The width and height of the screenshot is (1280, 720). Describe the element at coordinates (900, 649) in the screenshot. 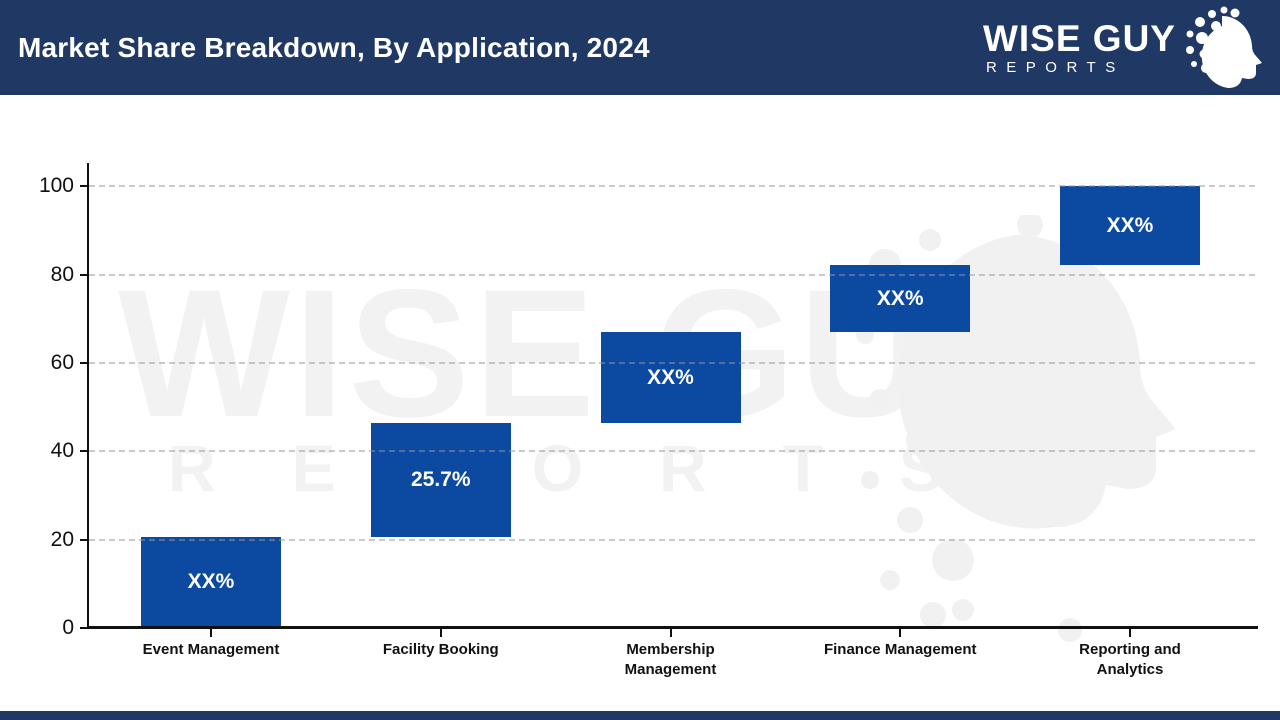

I see `x-category-label: Finance Management` at that location.